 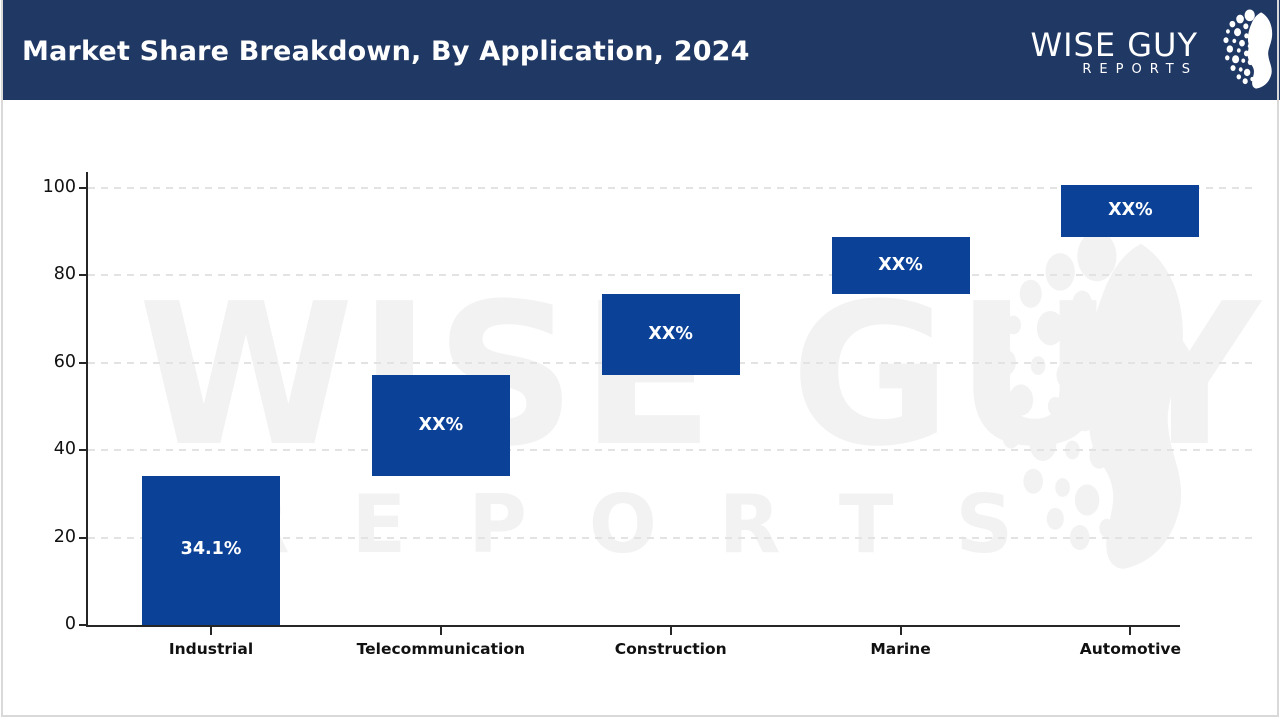 I want to click on watermark-text-reports: REPORTS, so click(x=652, y=524).